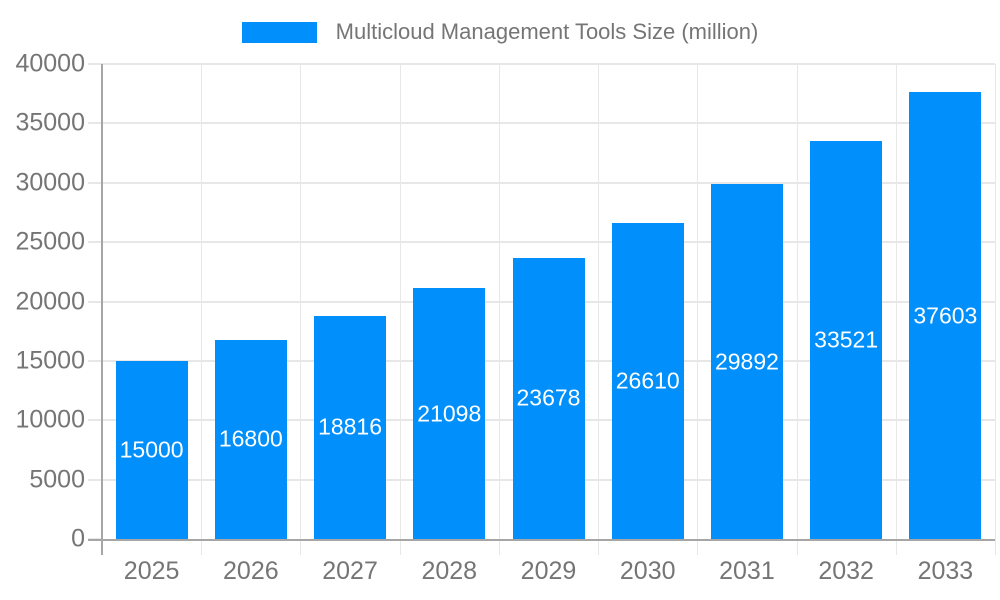  Describe the element at coordinates (251, 571) in the screenshot. I see `x-tick-label: 2026` at that location.